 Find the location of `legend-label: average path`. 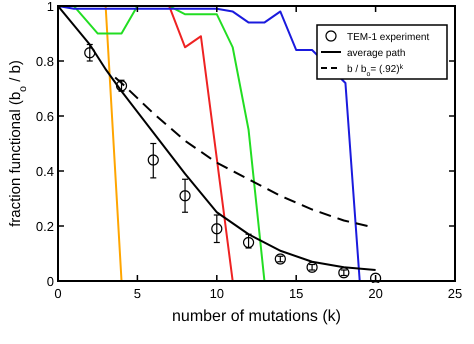

legend-label: average path is located at coordinates (376, 53).